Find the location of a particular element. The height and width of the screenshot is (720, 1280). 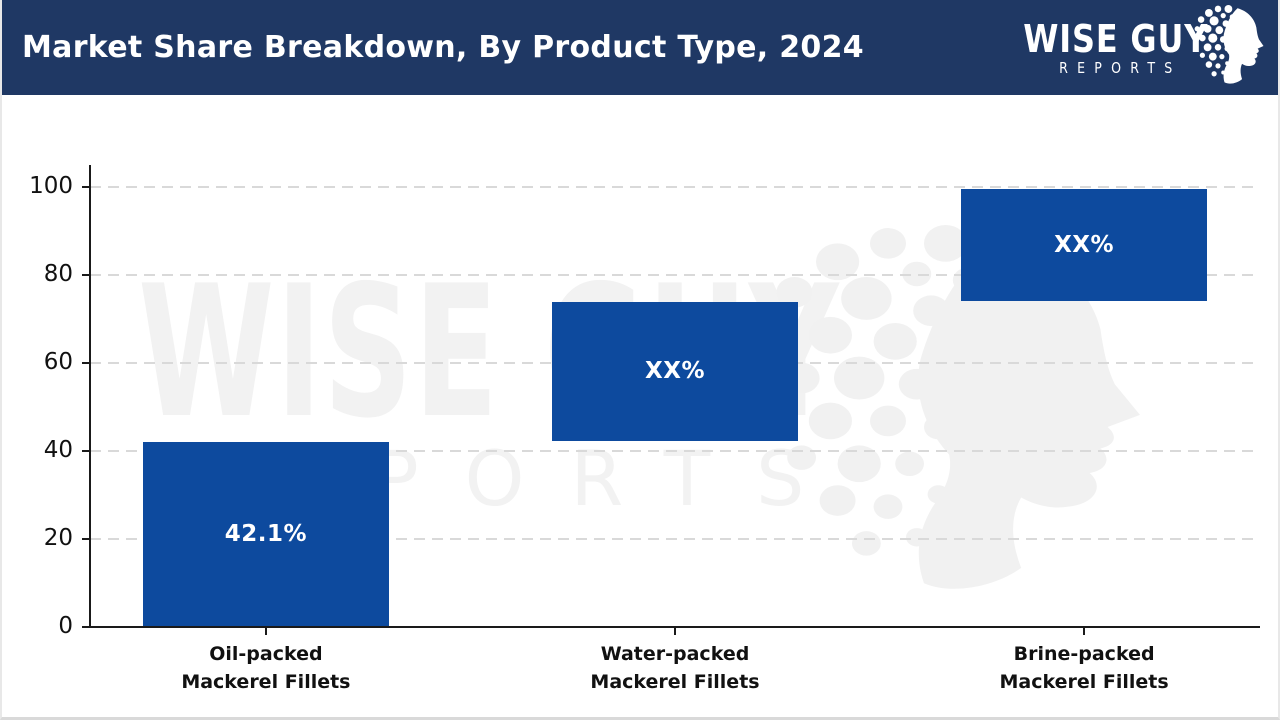

y-tick-label: 100 is located at coordinates (51, 185).